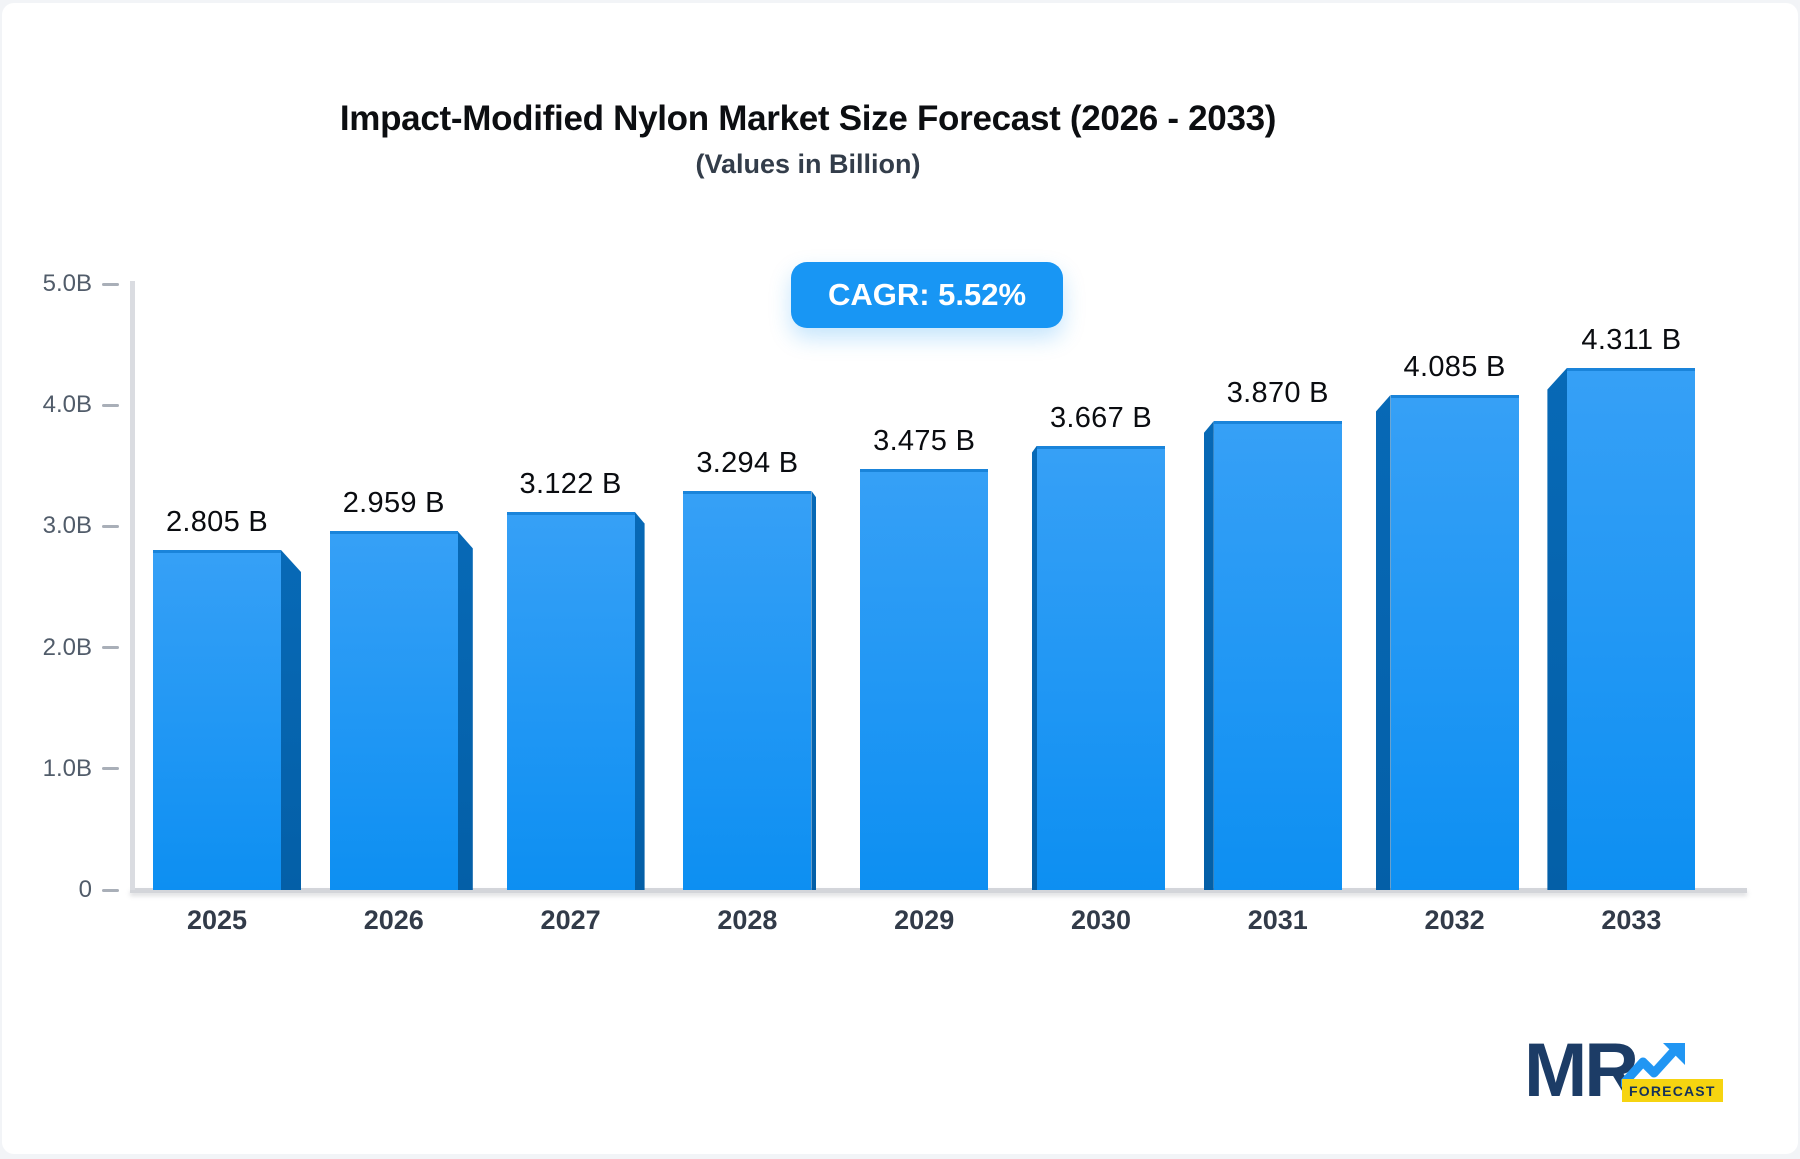  I want to click on bar-value-label: 3.667 B, so click(1101, 417).